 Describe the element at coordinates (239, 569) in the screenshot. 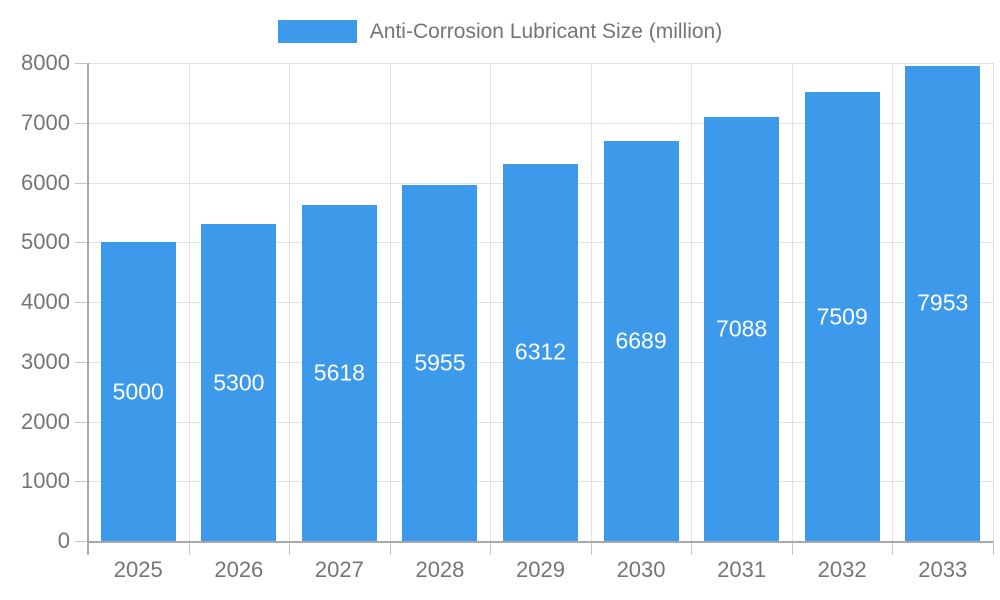

I see `x-axis-label: 2026` at that location.